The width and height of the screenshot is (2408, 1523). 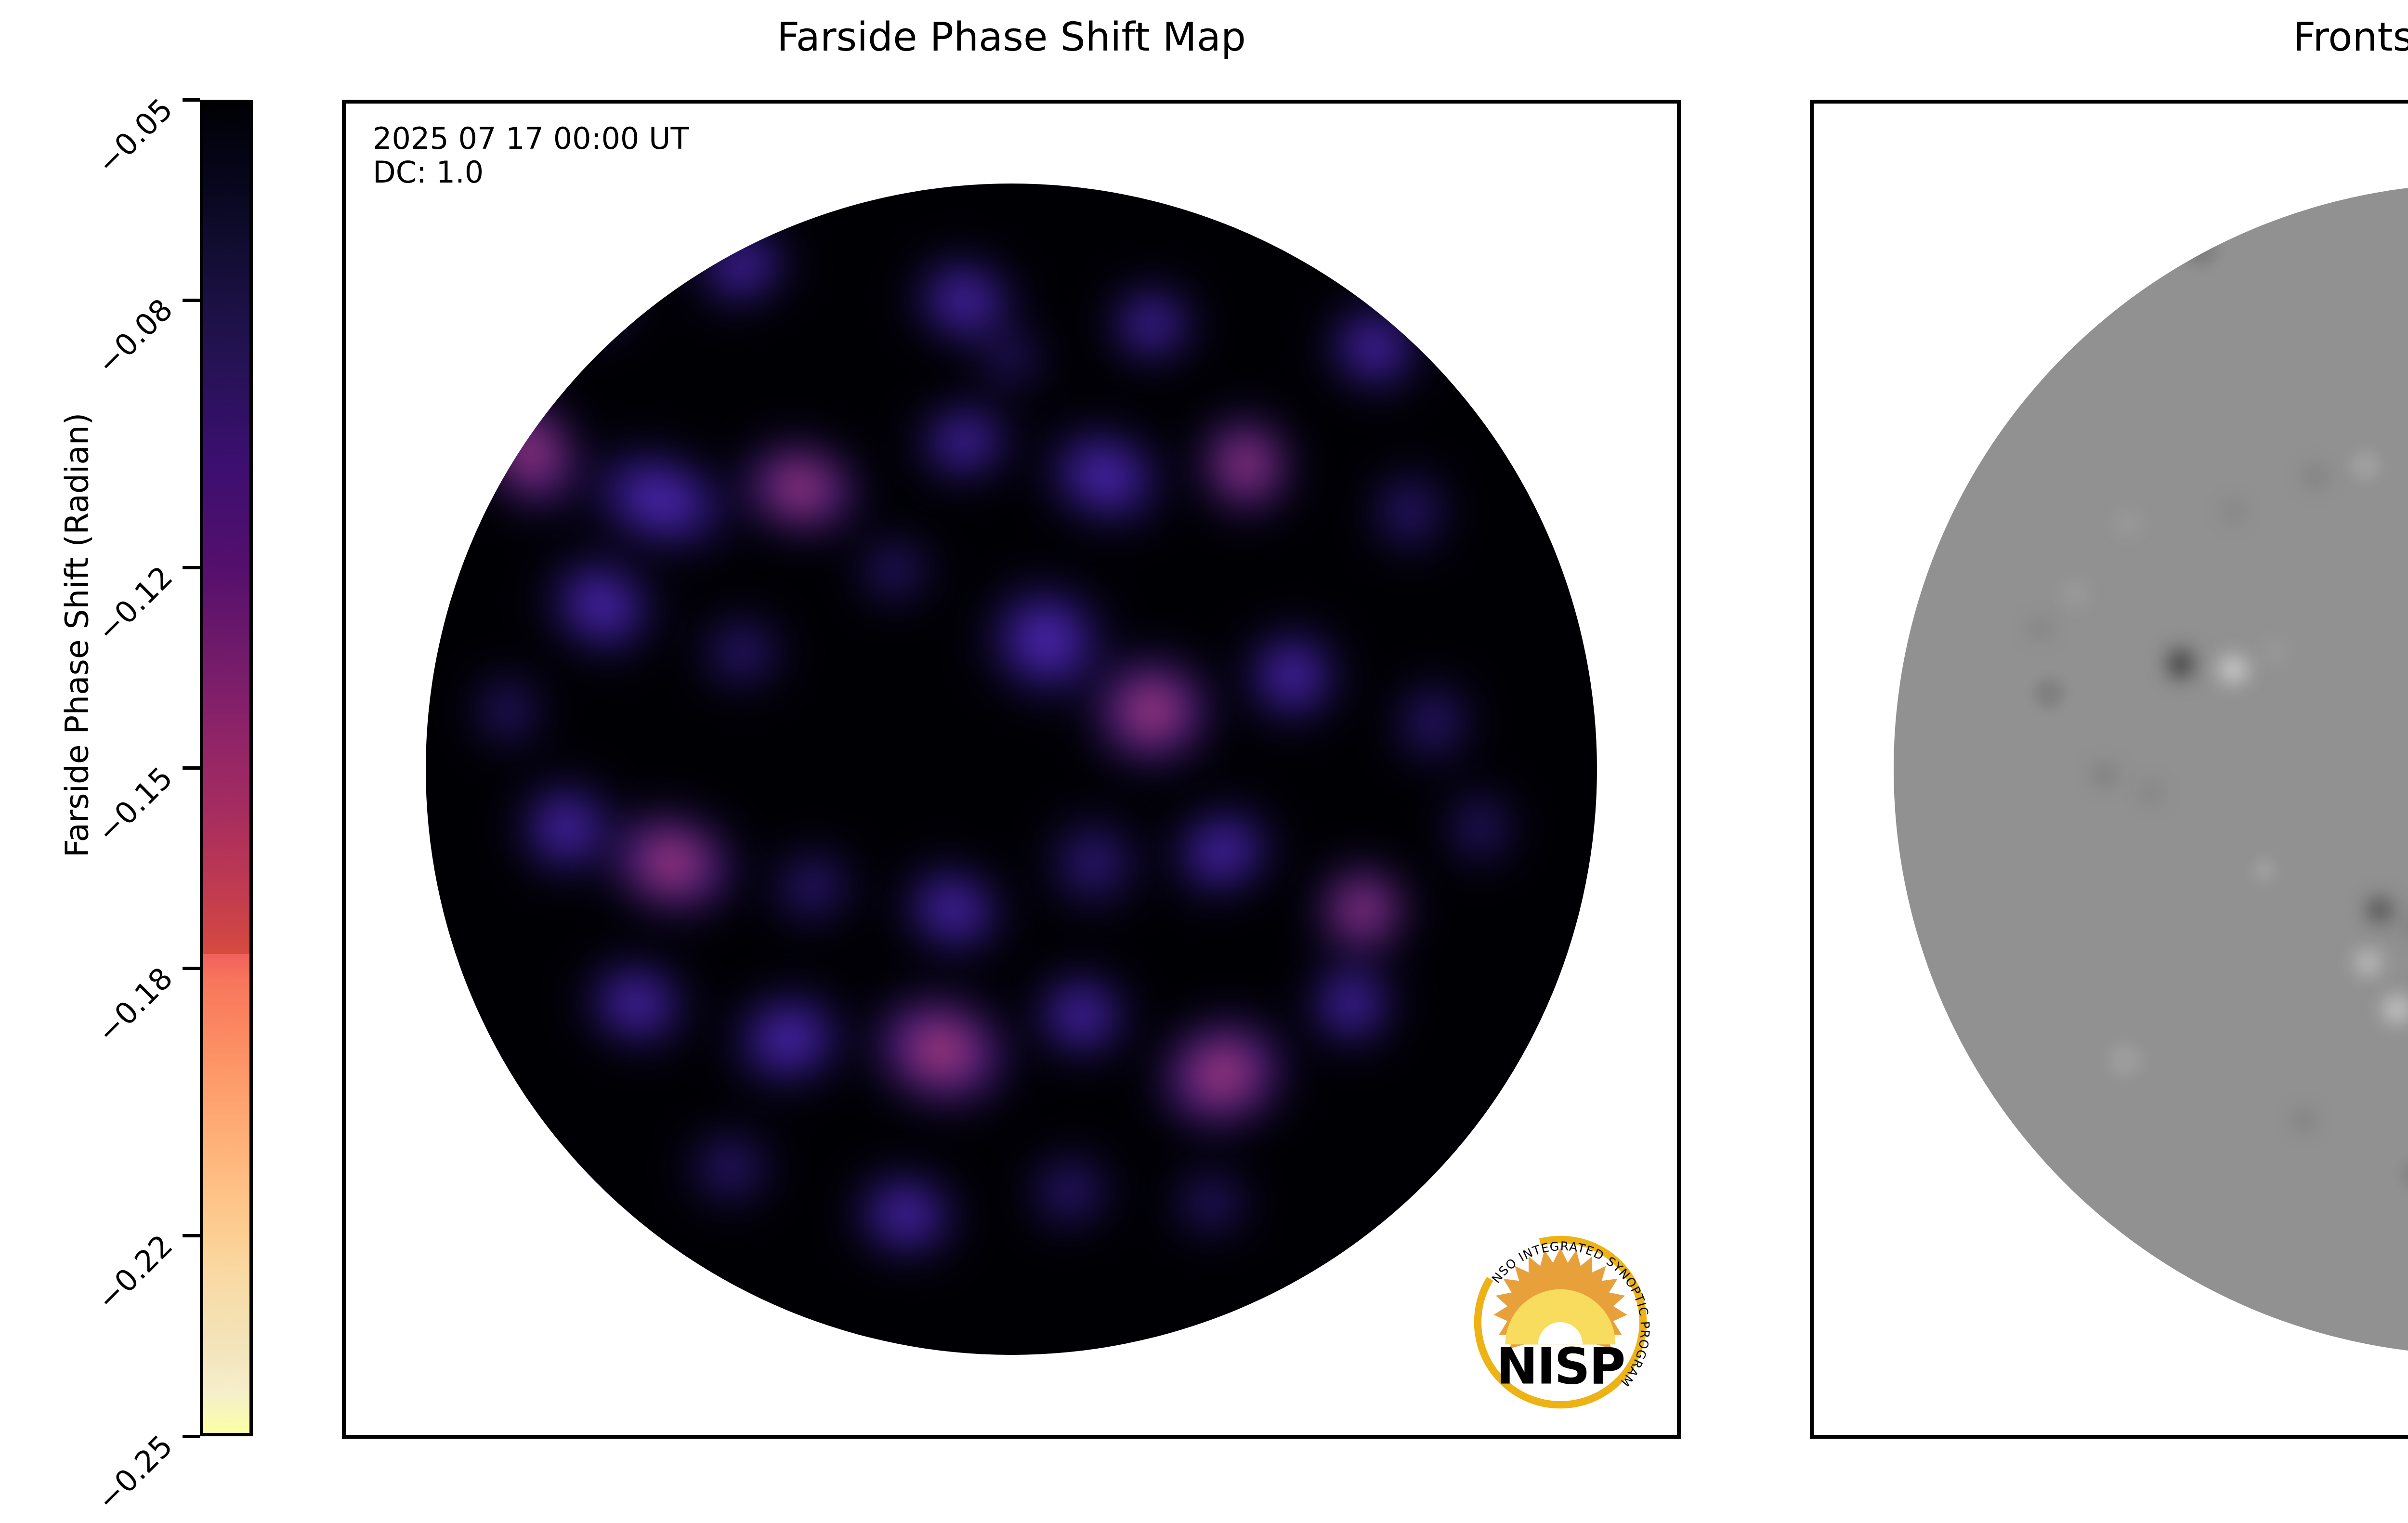 I want to click on colorbar-tick-label: −0.08, so click(x=135, y=337).